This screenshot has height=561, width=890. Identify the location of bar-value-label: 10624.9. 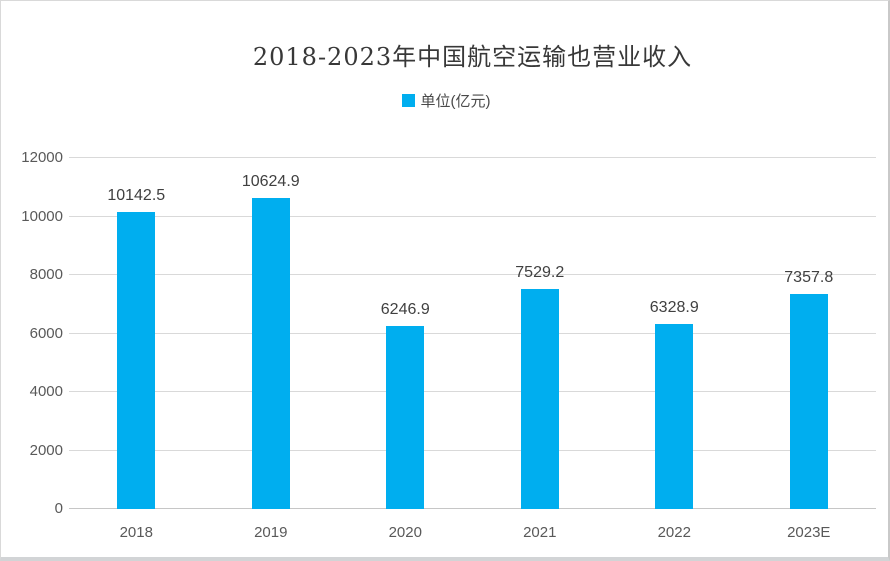
(270, 182).